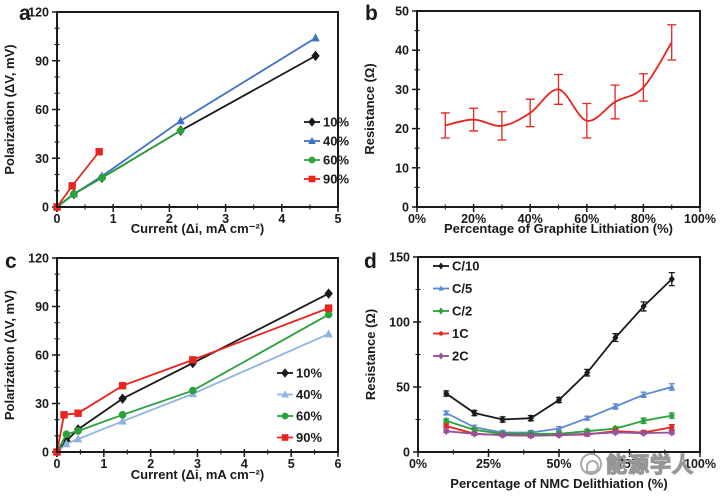  Describe the element at coordinates (629, 464) in the screenshot. I see `svg-text: 75%` at that location.